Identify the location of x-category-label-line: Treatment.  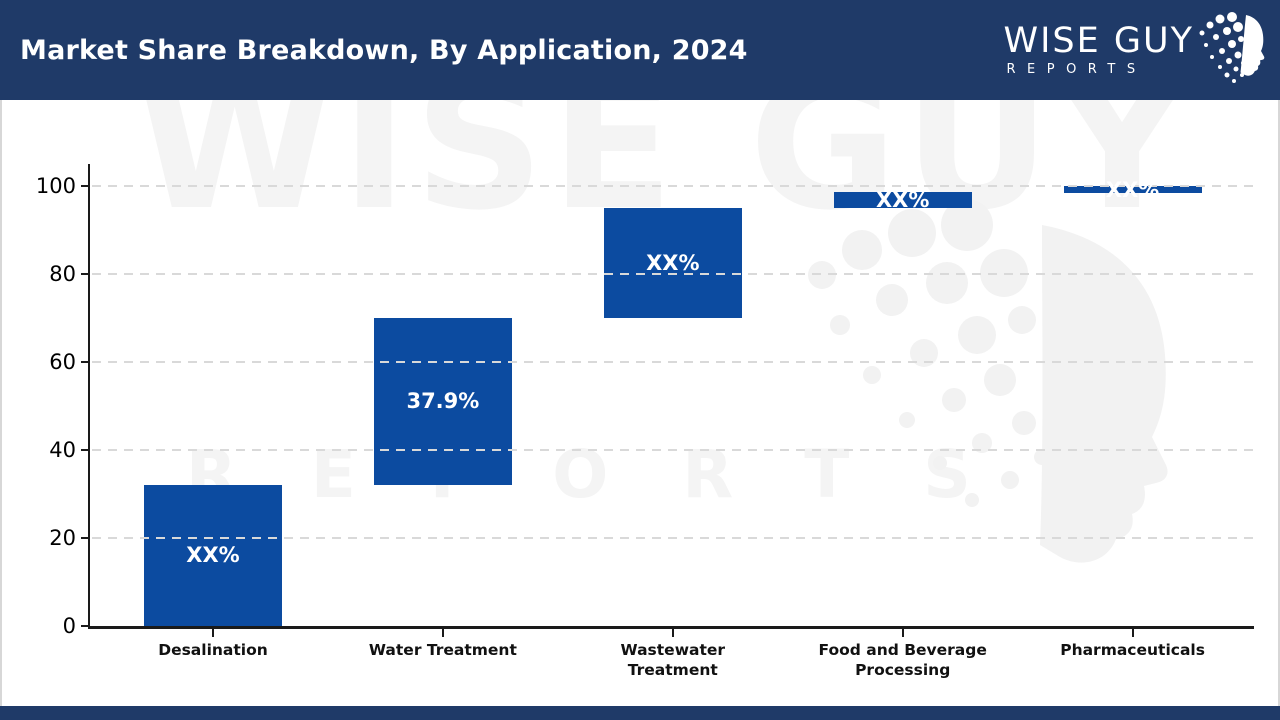
(672, 670).